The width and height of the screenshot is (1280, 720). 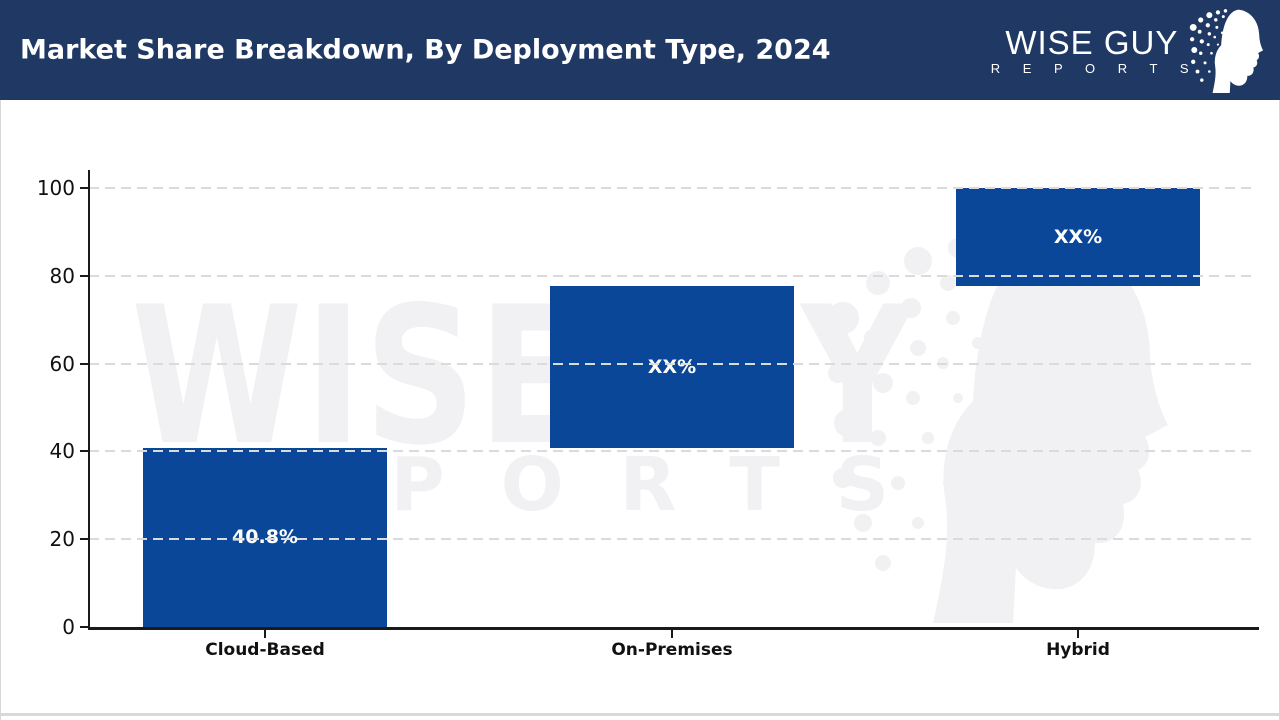 I want to click on bar-value-label: 40.8%, so click(x=265, y=537).